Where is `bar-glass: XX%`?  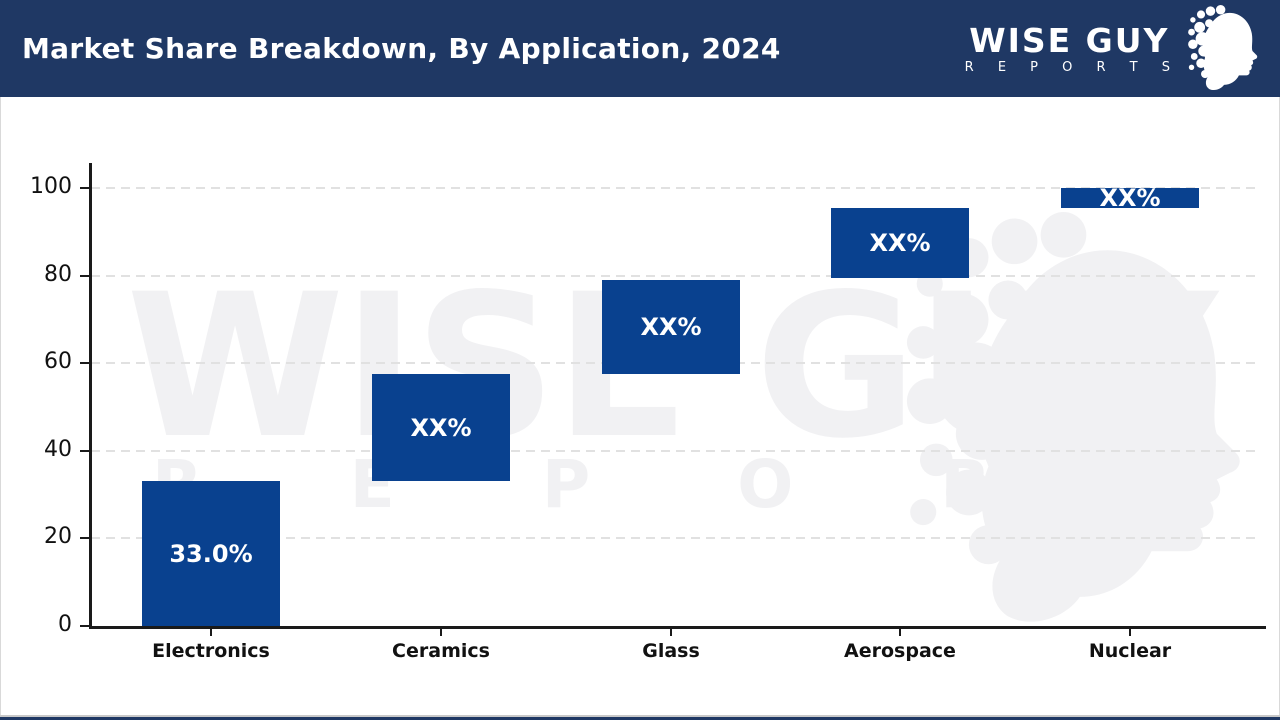
bar-glass: XX% is located at coordinates (671, 327).